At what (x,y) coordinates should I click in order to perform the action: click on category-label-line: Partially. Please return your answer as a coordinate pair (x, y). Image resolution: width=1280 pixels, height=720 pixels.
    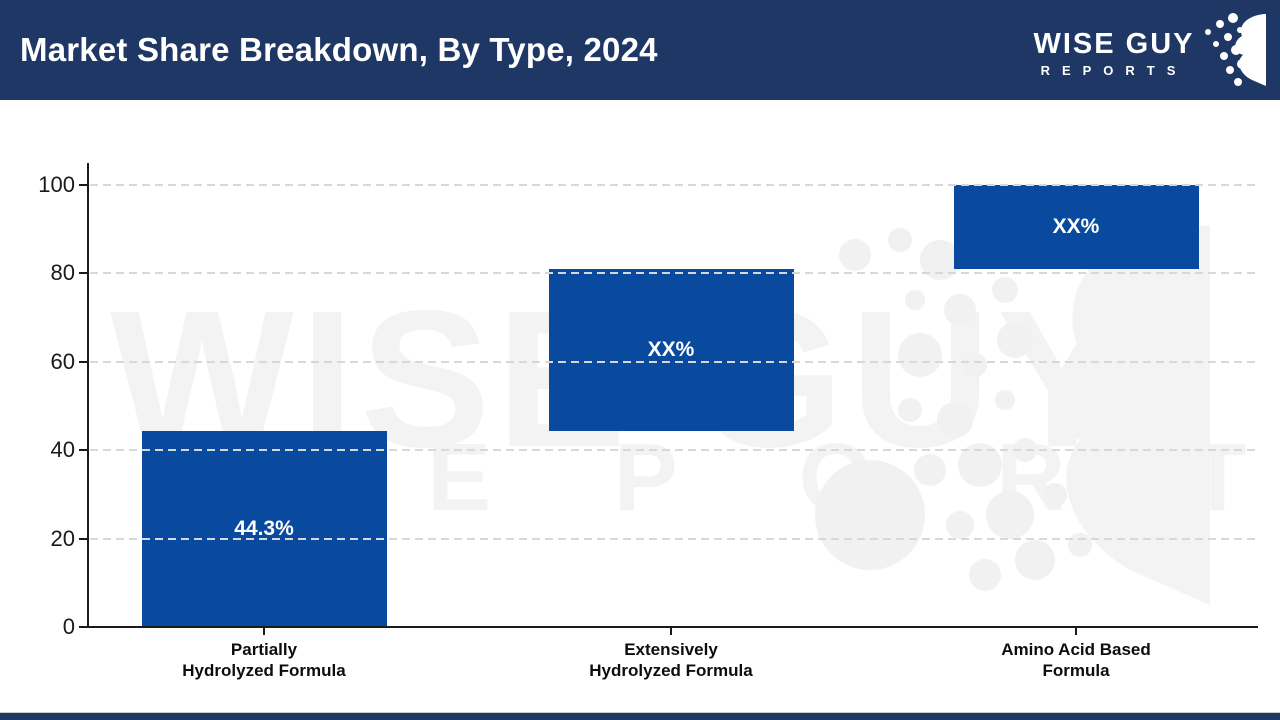
    Looking at the image, I should click on (264, 649).